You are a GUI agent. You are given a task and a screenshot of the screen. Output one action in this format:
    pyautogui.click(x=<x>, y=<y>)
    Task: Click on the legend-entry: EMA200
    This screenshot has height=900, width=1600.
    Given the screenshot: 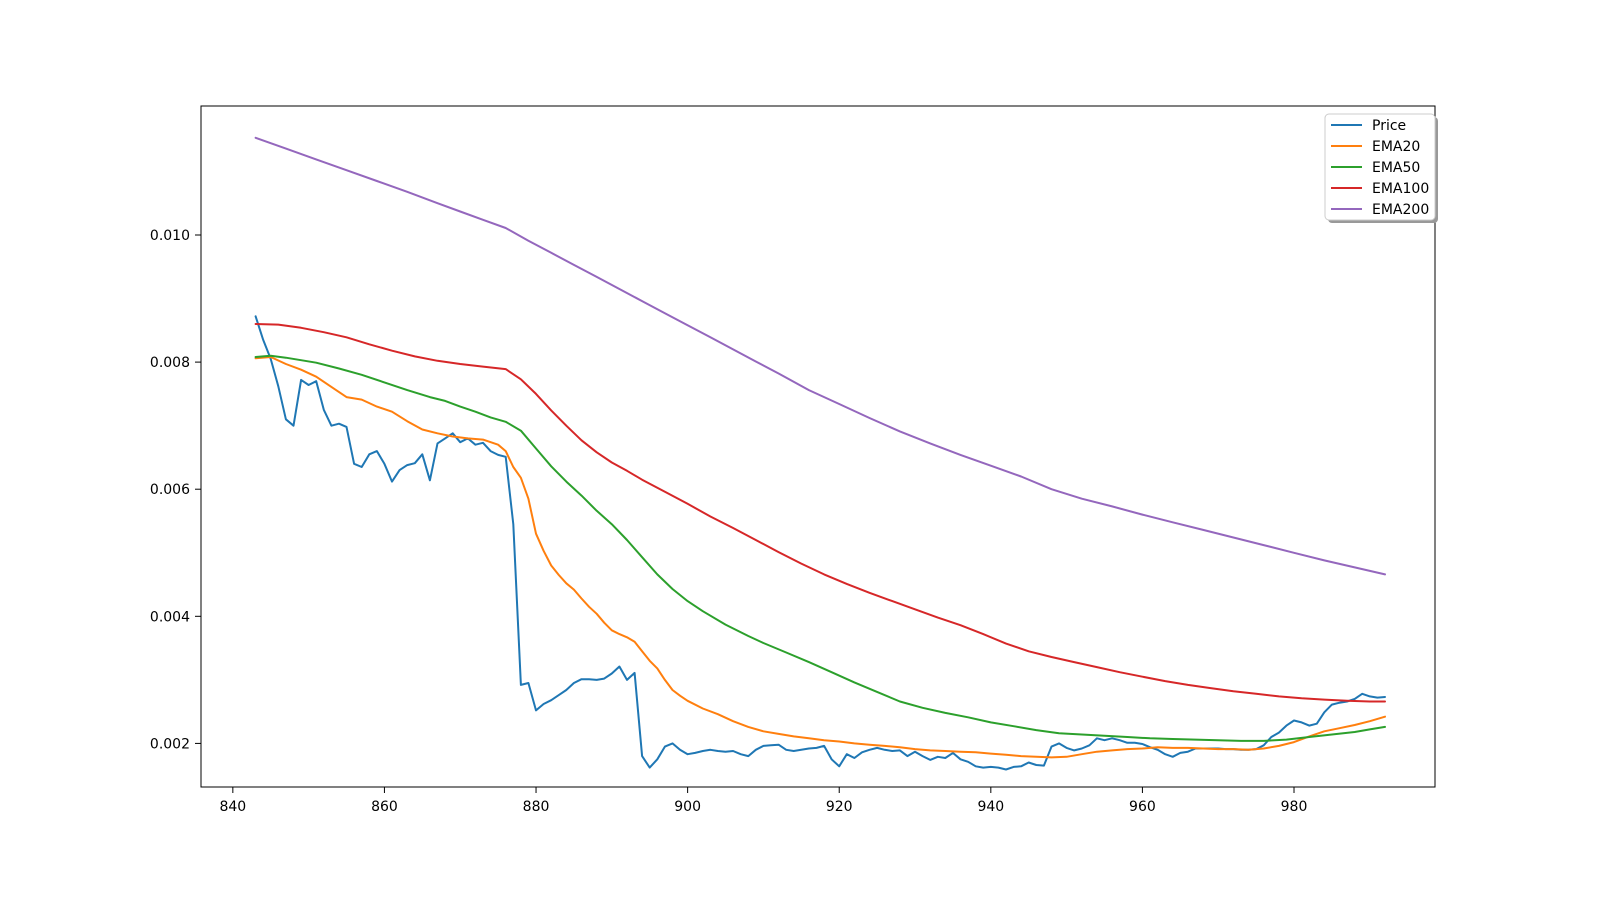 What is the action you would take?
    pyautogui.click(x=1380, y=210)
    